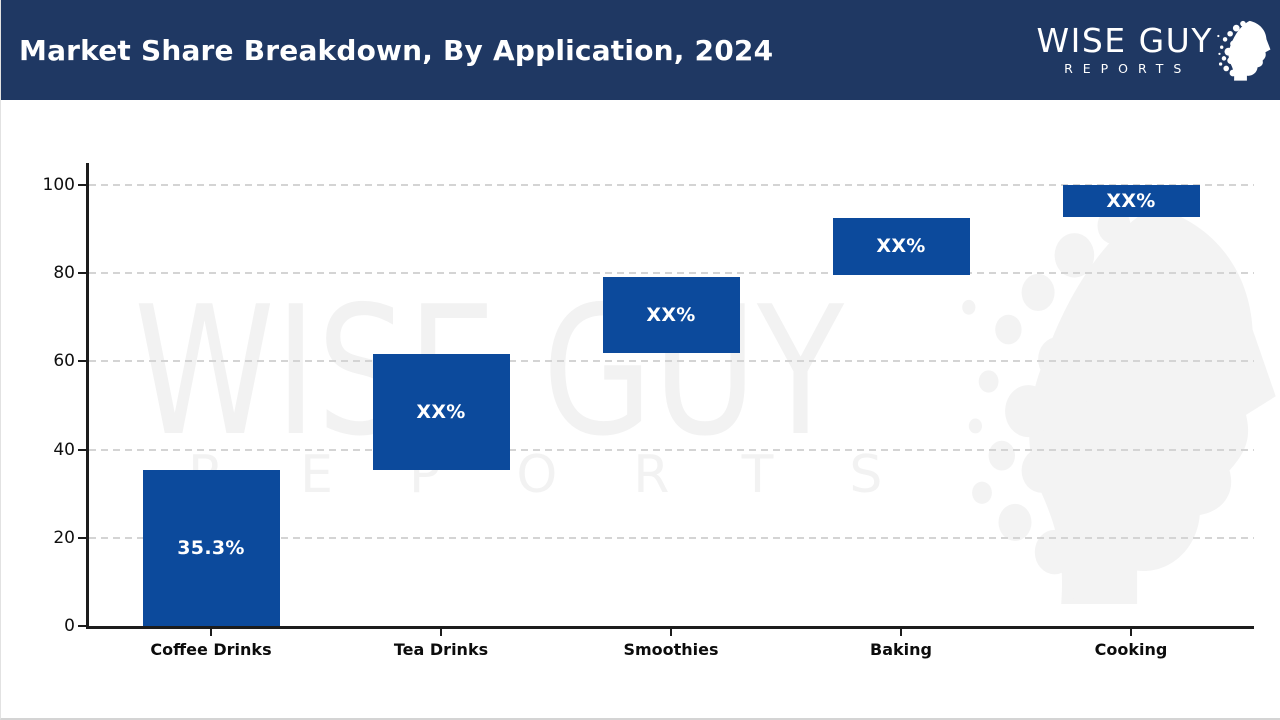 Image resolution: width=1280 pixels, height=720 pixels. Describe the element at coordinates (69, 626) in the screenshot. I see `y-tick-label: 0` at that location.